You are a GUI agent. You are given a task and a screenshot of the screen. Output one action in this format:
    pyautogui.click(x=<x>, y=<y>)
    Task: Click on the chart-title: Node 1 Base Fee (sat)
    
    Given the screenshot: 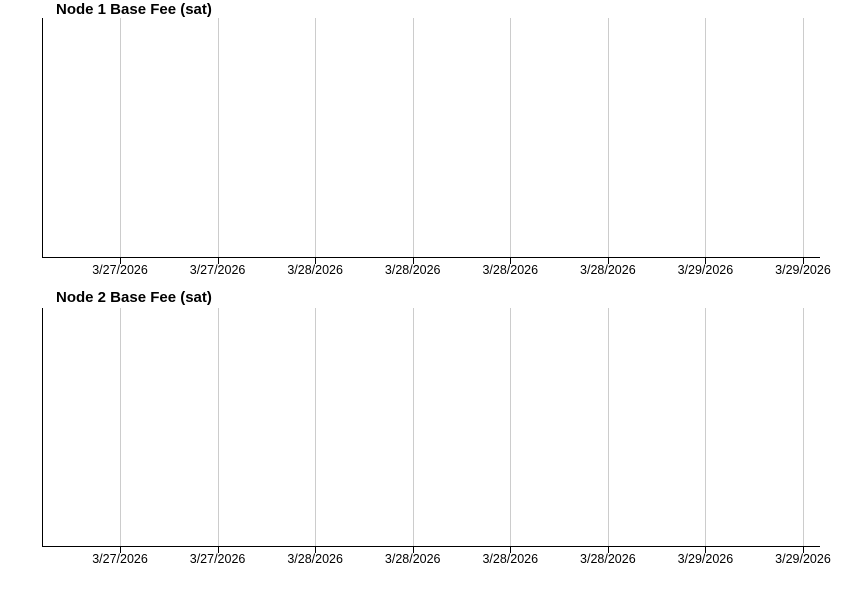 What is the action you would take?
    pyautogui.click(x=134, y=9)
    